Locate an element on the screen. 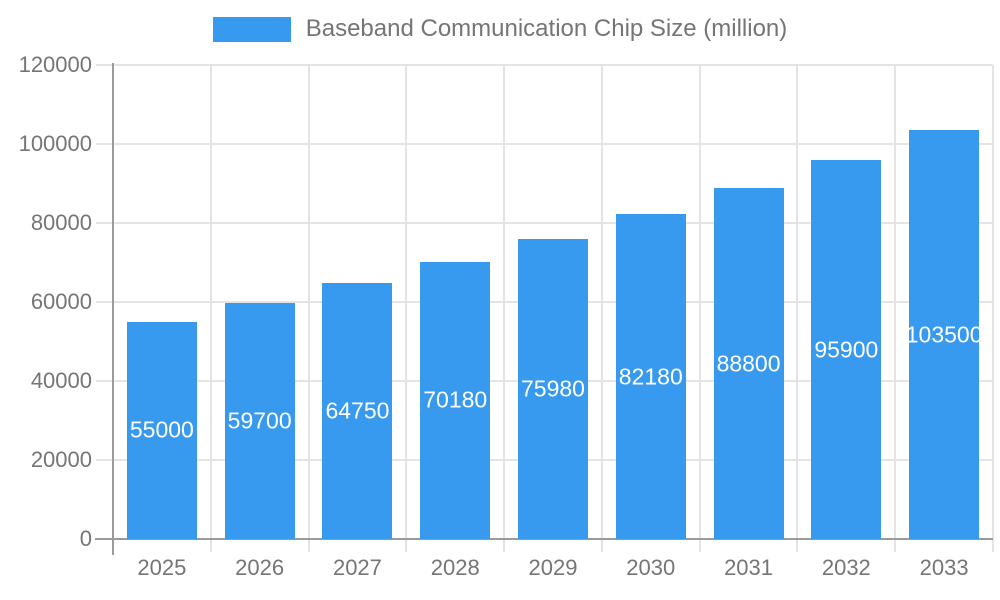 This screenshot has width=1000, height=600. x-tick-label: 2031 is located at coordinates (749, 567).